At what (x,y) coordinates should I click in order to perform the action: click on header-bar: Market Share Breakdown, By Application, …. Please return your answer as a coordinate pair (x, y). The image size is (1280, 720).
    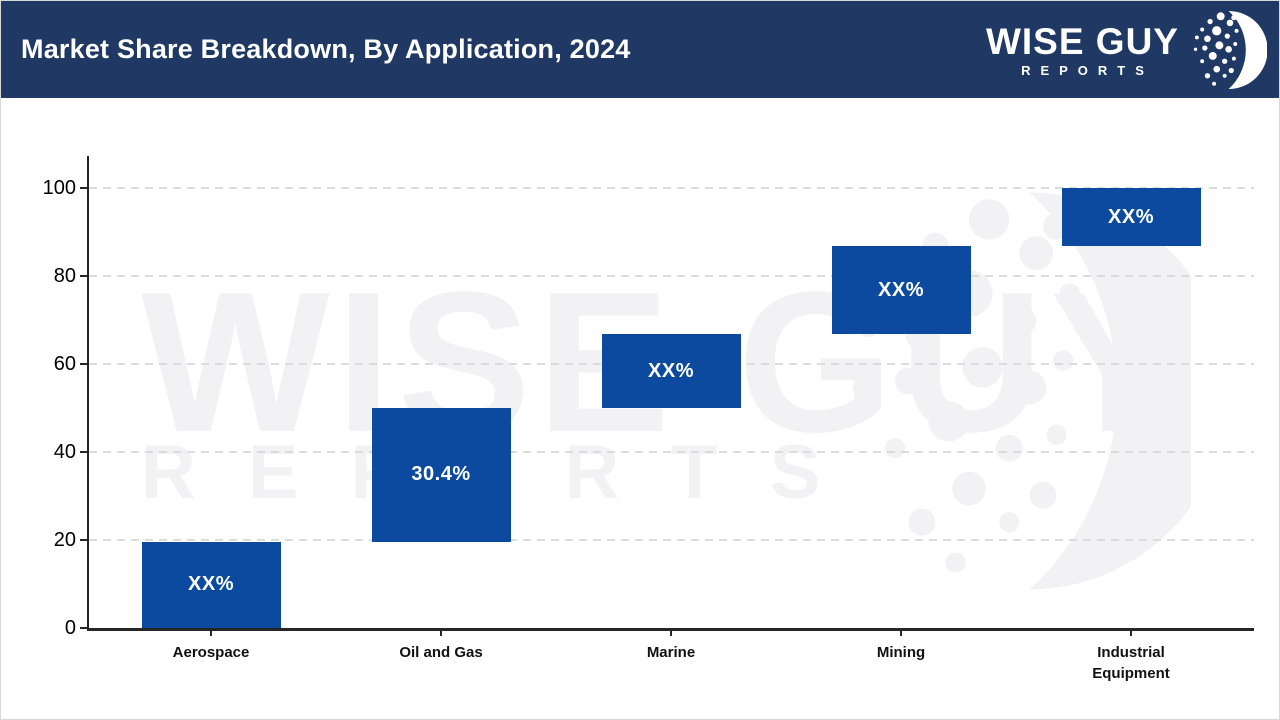
    Looking at the image, I should click on (640, 49).